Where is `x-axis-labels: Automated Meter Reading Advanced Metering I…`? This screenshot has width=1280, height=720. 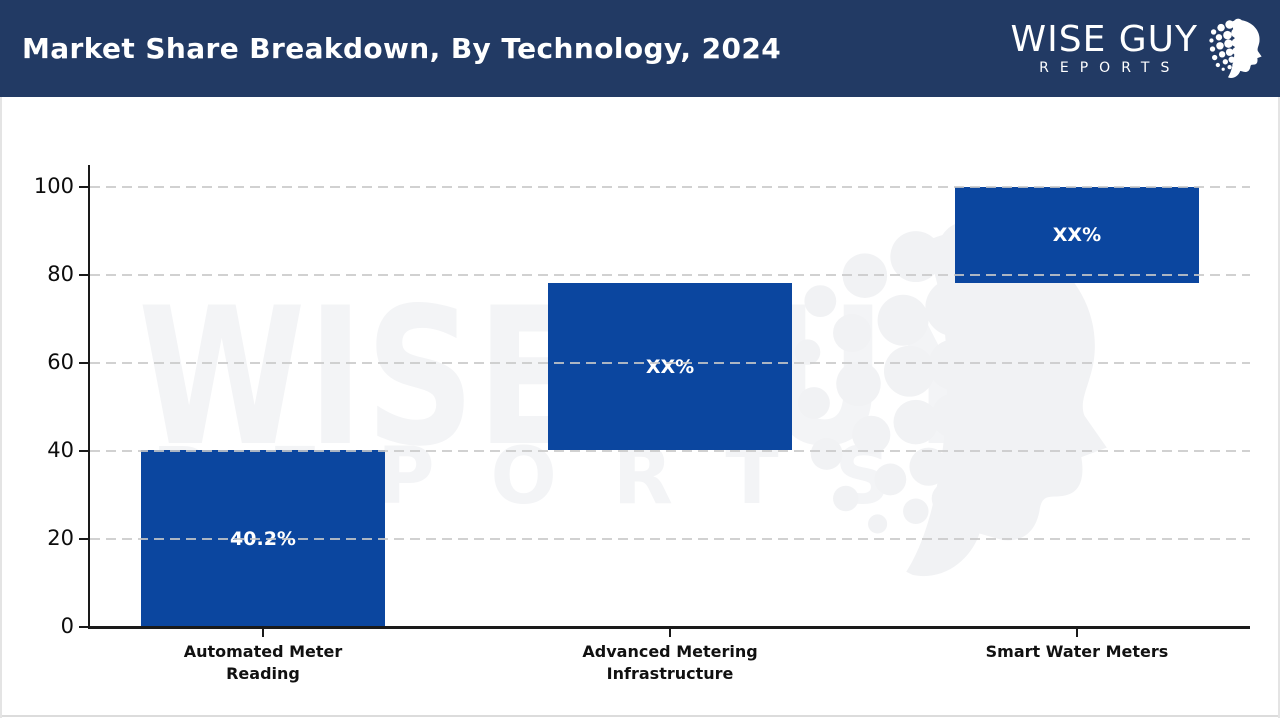 x-axis-labels: Automated Meter Reading Advanced Metering I… is located at coordinates (669, 673).